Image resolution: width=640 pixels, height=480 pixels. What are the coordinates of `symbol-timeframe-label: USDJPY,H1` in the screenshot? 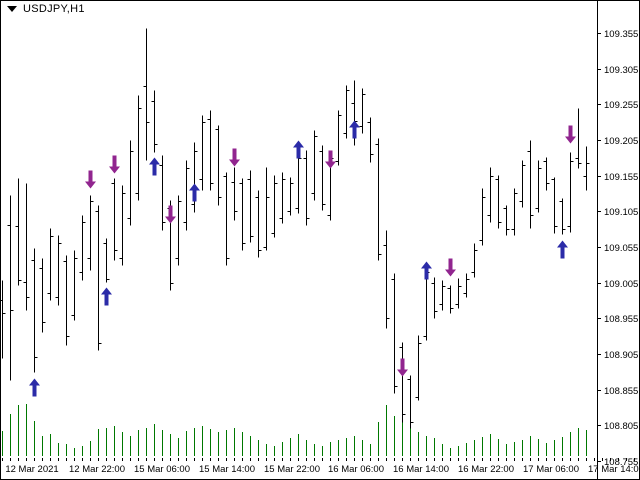 It's located at (54, 9).